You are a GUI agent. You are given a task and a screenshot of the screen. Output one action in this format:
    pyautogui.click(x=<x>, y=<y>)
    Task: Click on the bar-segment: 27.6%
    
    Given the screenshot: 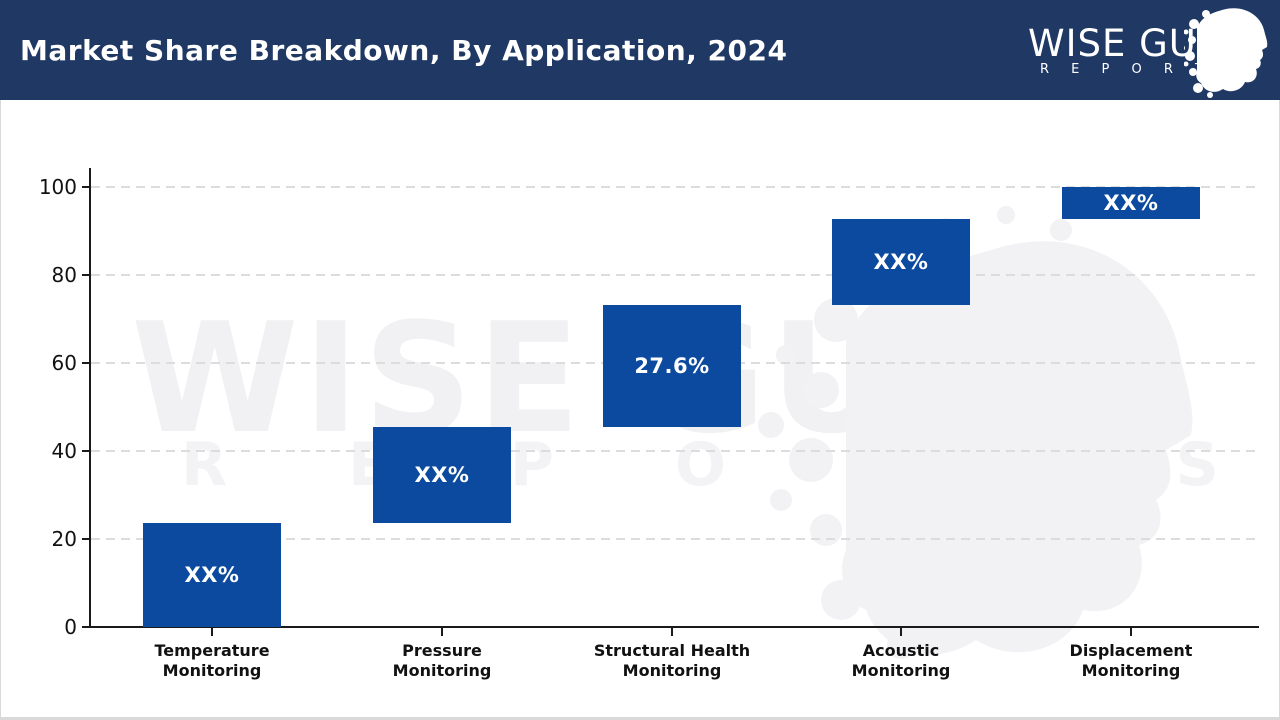 What is the action you would take?
    pyautogui.click(x=672, y=366)
    